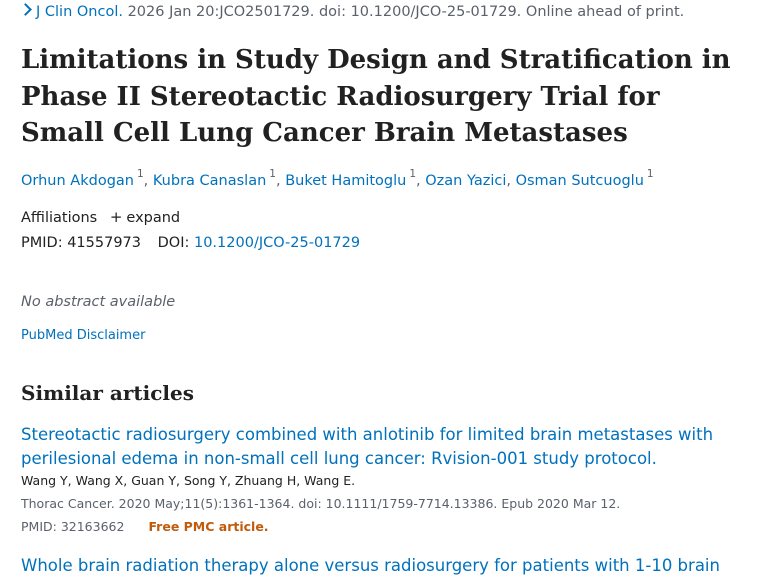 The height and width of the screenshot is (578, 760). What do you see at coordinates (466, 180) in the screenshot?
I see `author-link: Ozan Yazici` at bounding box center [466, 180].